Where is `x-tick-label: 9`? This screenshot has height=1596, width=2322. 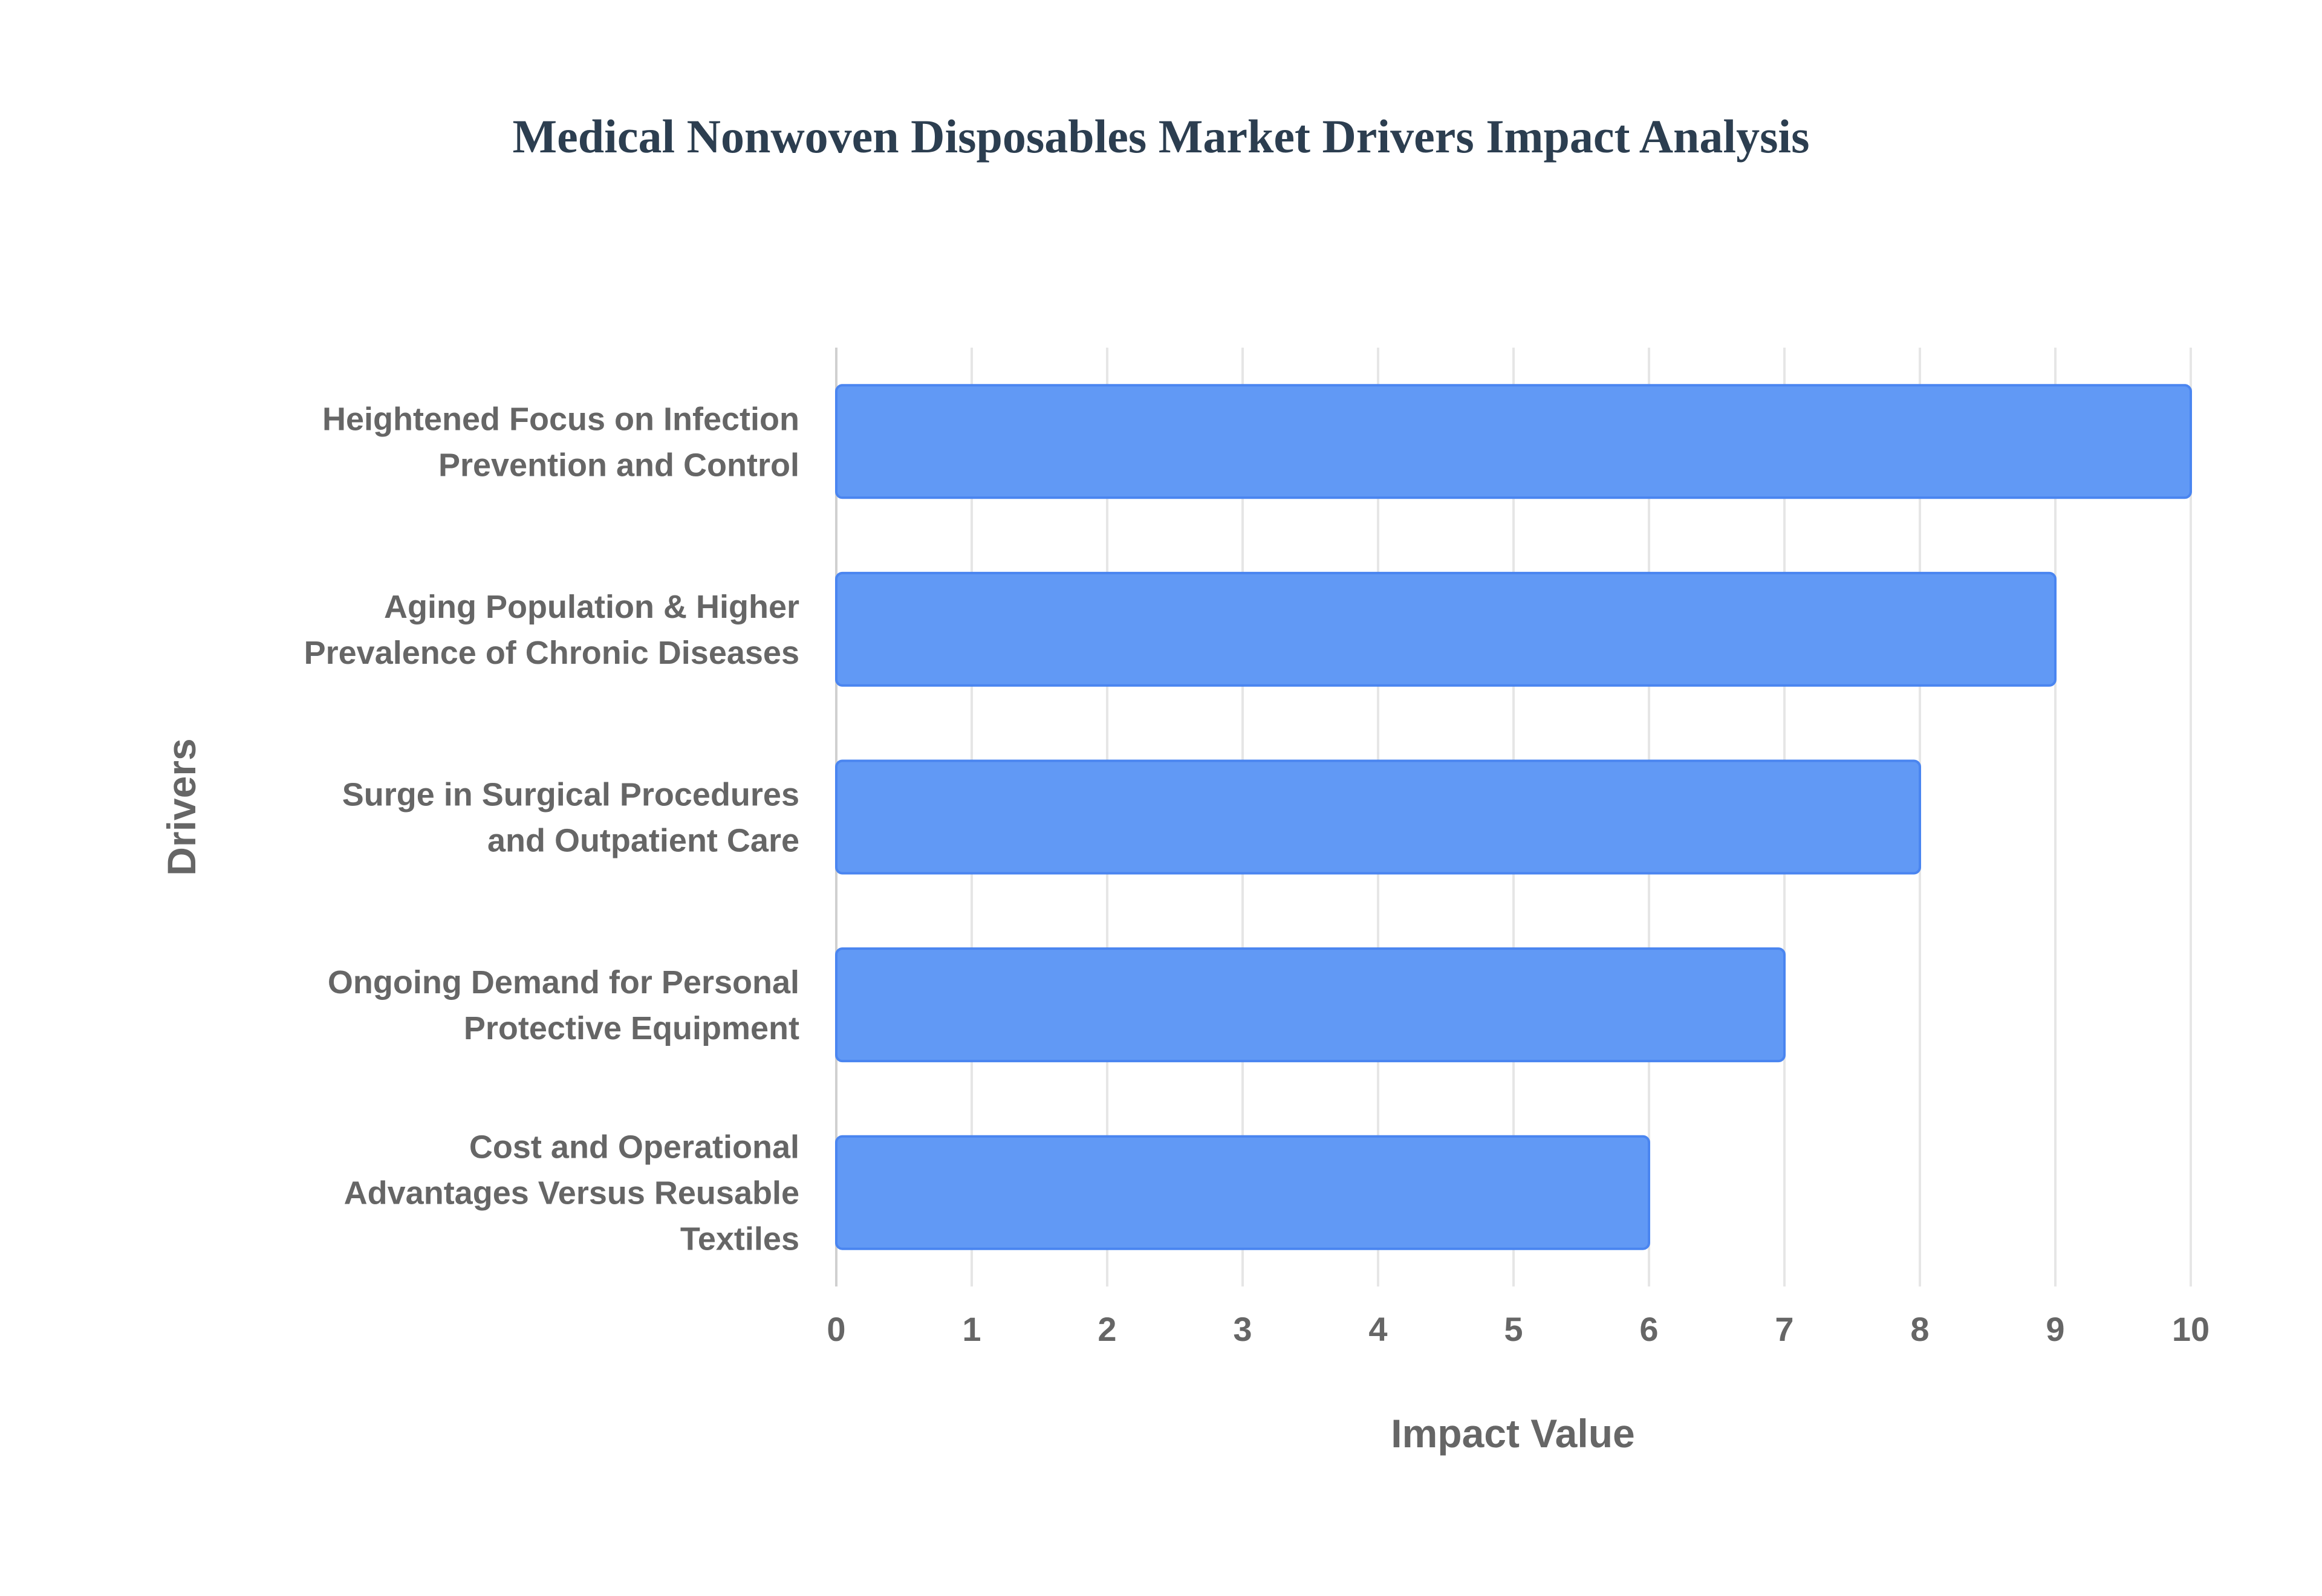
x-tick-label: 9 is located at coordinates (2055, 1329).